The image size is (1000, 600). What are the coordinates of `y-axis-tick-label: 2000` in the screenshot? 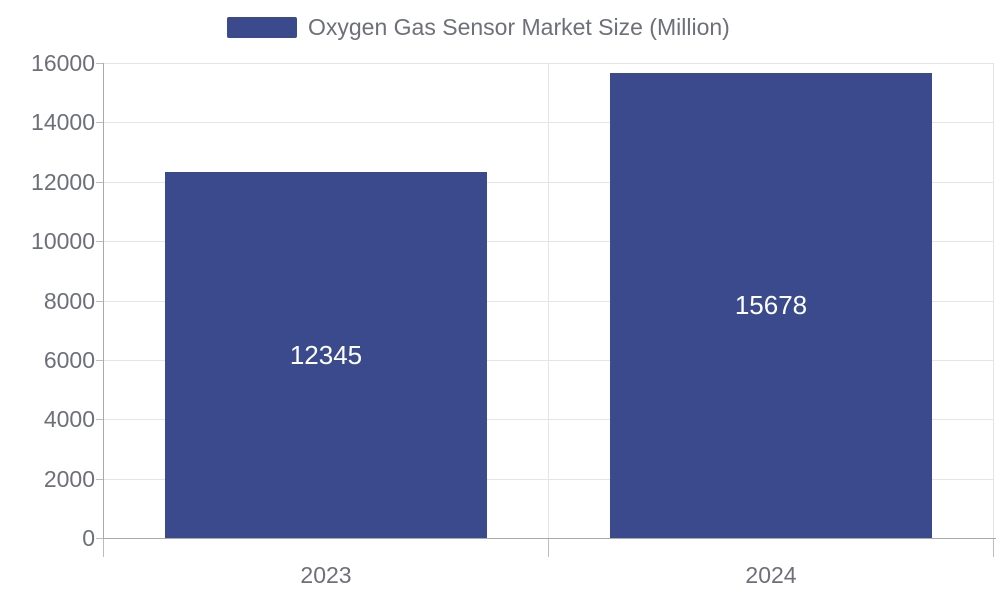 It's located at (69, 479).